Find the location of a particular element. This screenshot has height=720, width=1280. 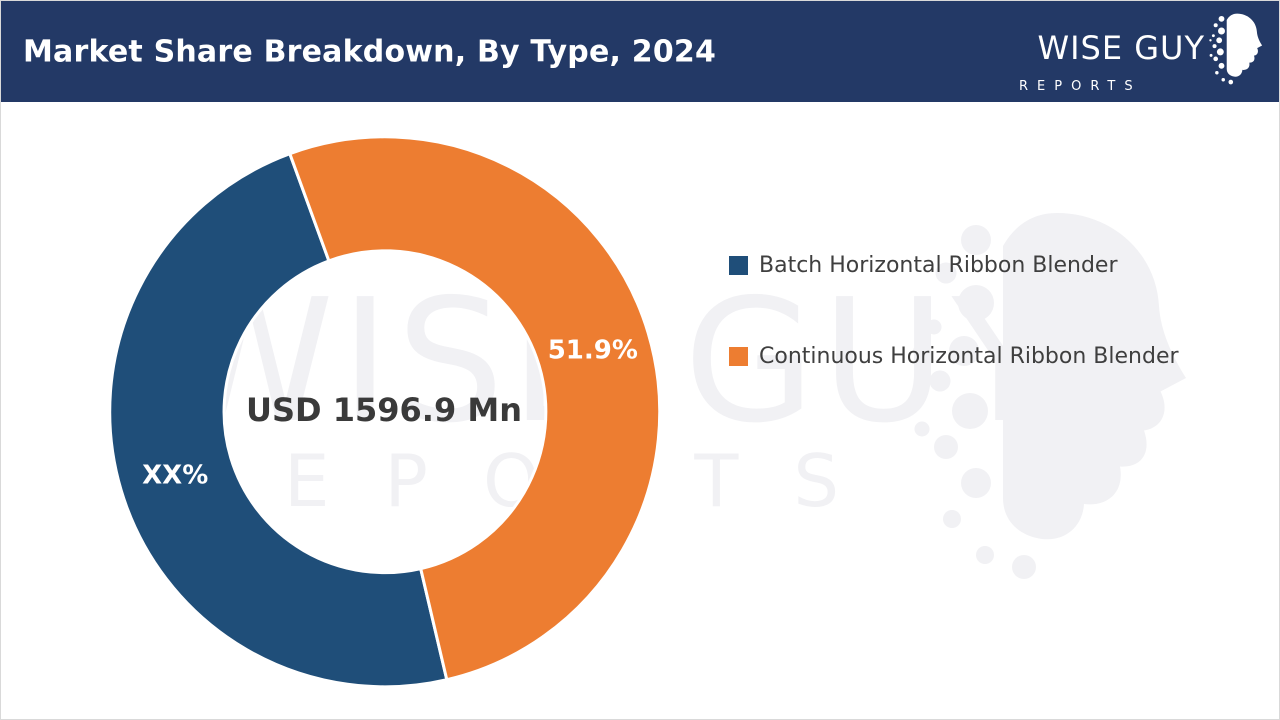

legend-item: Batch Horizontal Ribbon Blender is located at coordinates (923, 265).